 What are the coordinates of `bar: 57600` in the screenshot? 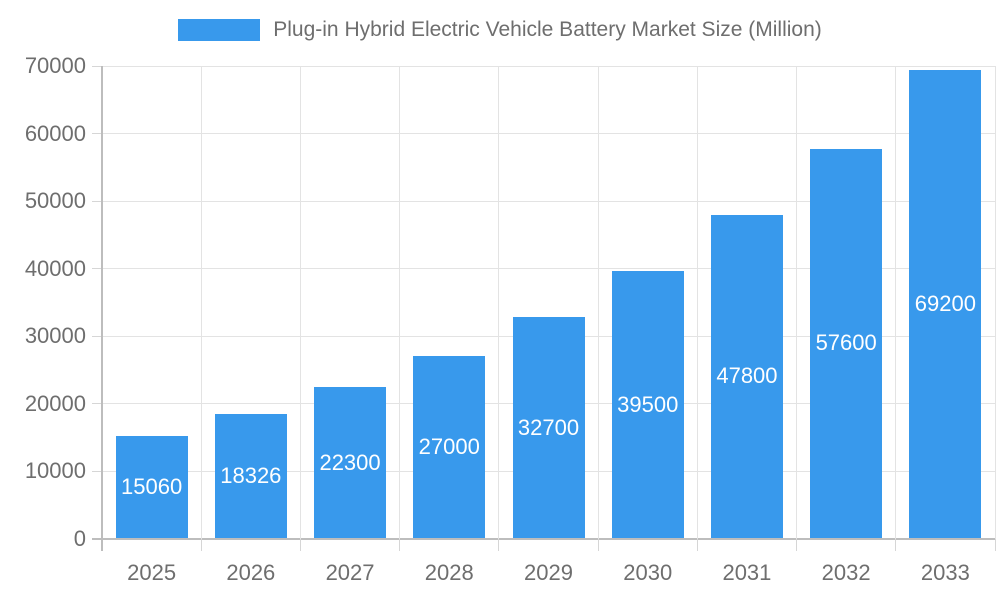 It's located at (846, 343).